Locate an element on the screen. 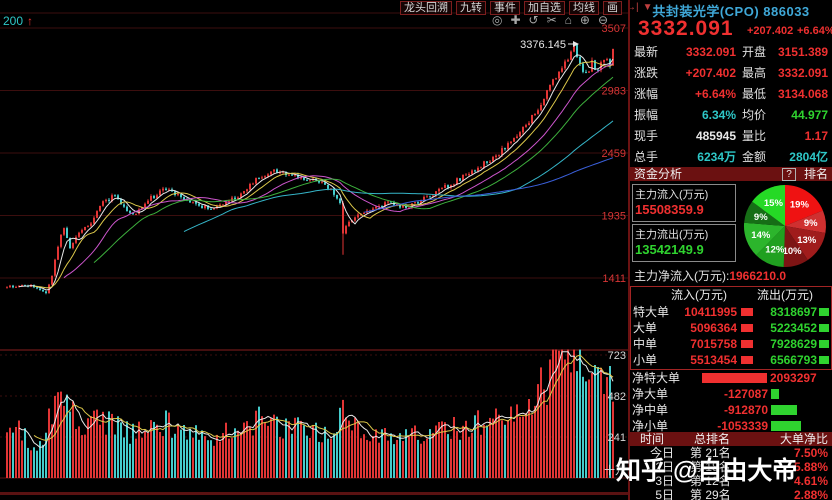  main-inflow-label: 主力流入(万元) is located at coordinates (672, 195).